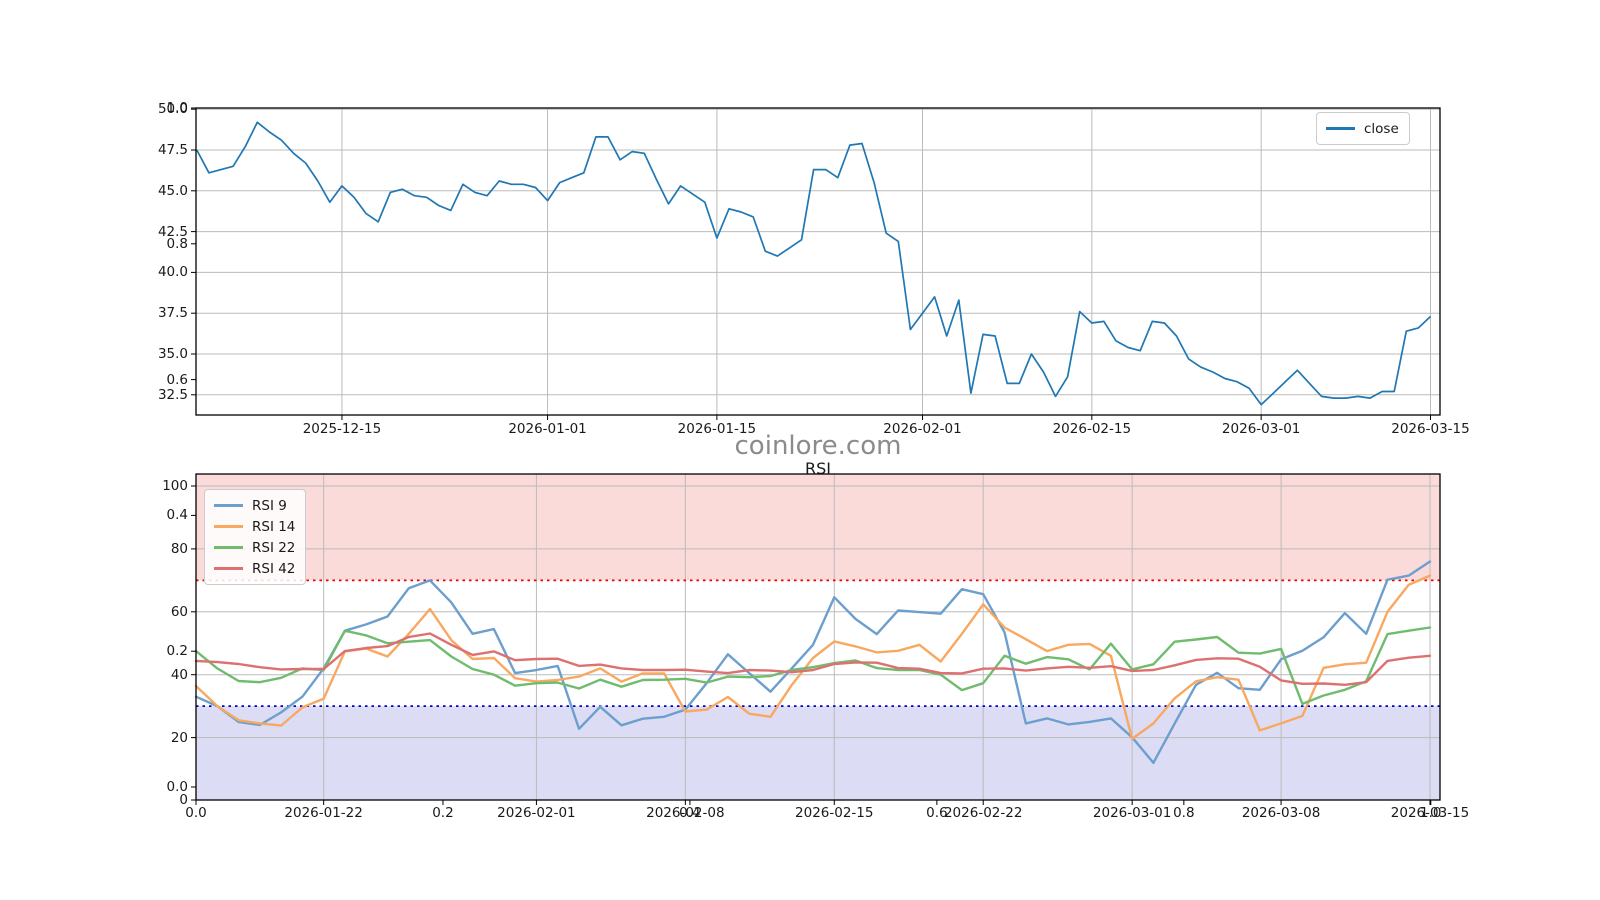 The width and height of the screenshot is (1600, 900). Describe the element at coordinates (323, 813) in the screenshot. I see `rsi-x-tick-label: 2026-01-22` at that location.